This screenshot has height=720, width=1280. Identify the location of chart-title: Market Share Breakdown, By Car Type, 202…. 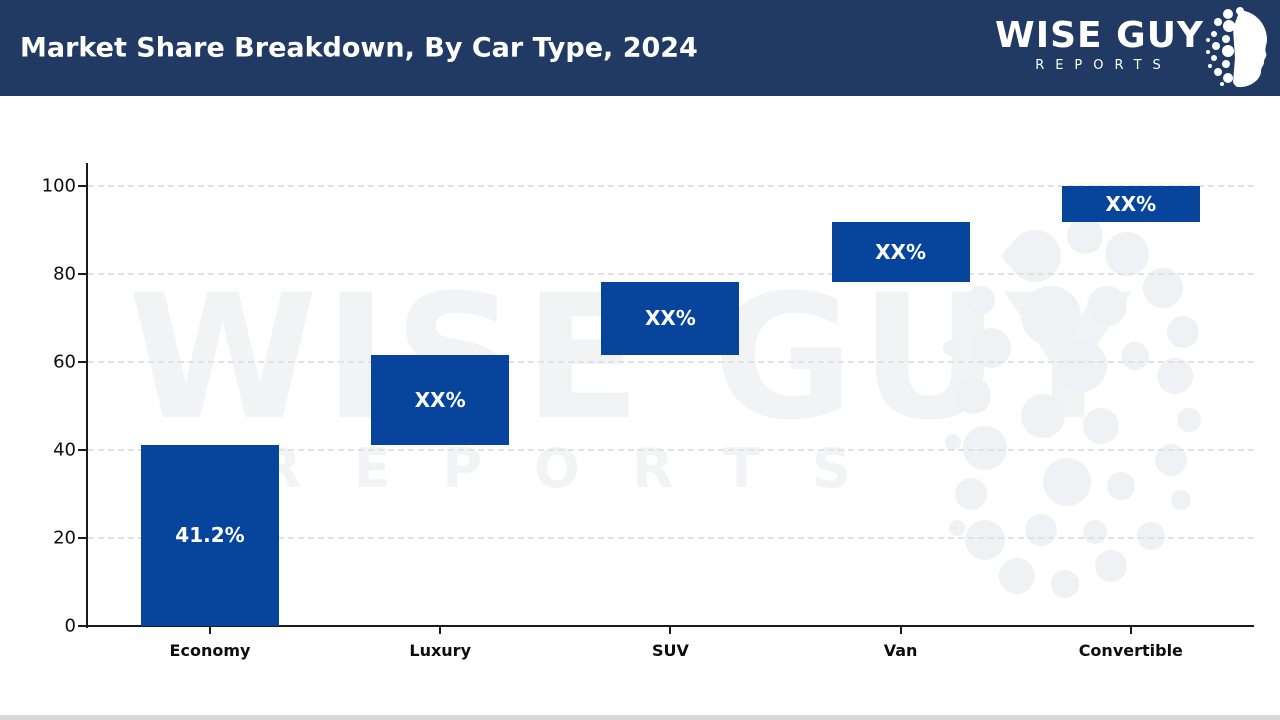
(359, 48).